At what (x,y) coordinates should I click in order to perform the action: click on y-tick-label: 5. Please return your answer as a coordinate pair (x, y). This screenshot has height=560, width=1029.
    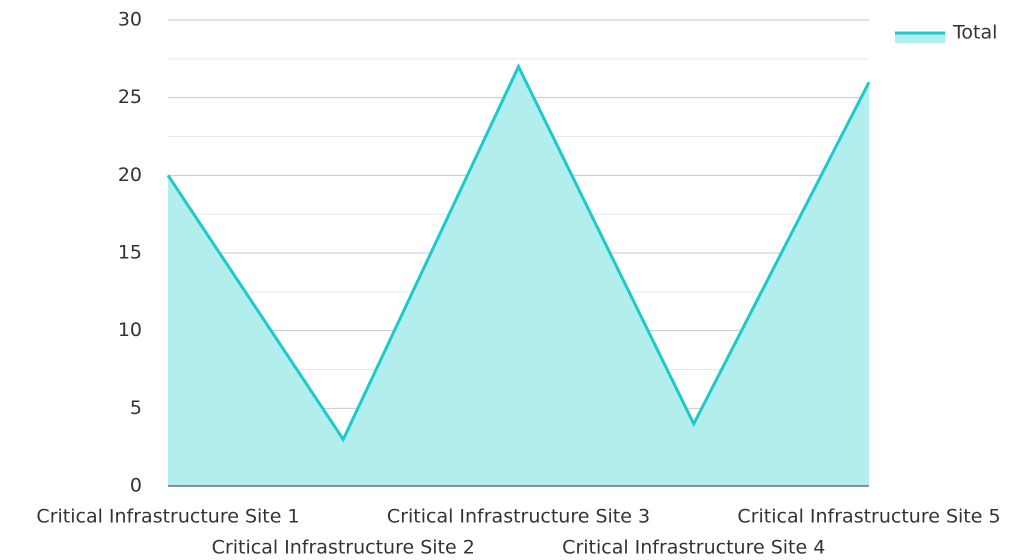
    Looking at the image, I should click on (136, 408).